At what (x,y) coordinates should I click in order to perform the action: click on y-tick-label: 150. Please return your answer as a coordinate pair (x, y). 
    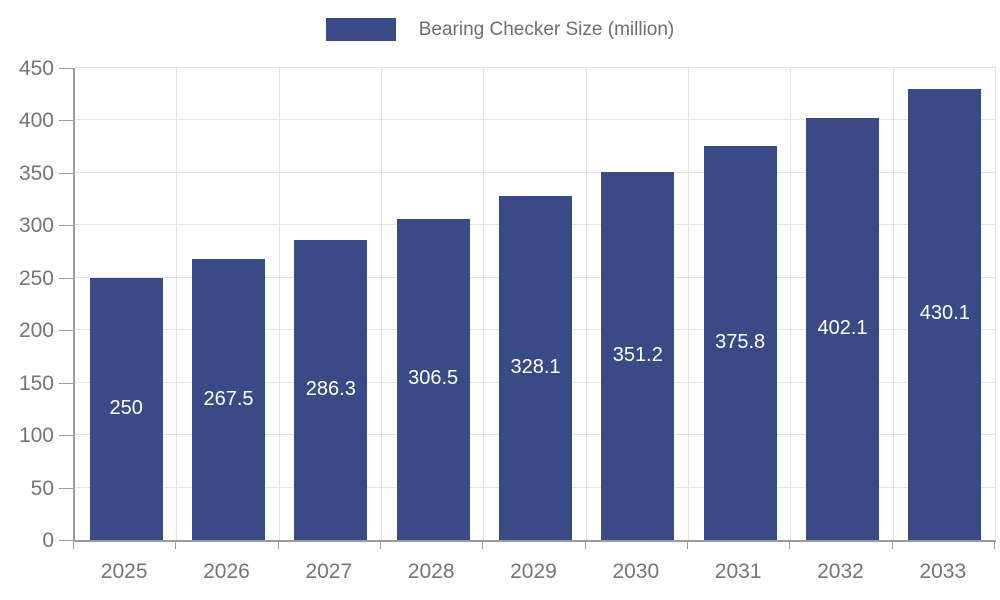
    Looking at the image, I should click on (36, 383).